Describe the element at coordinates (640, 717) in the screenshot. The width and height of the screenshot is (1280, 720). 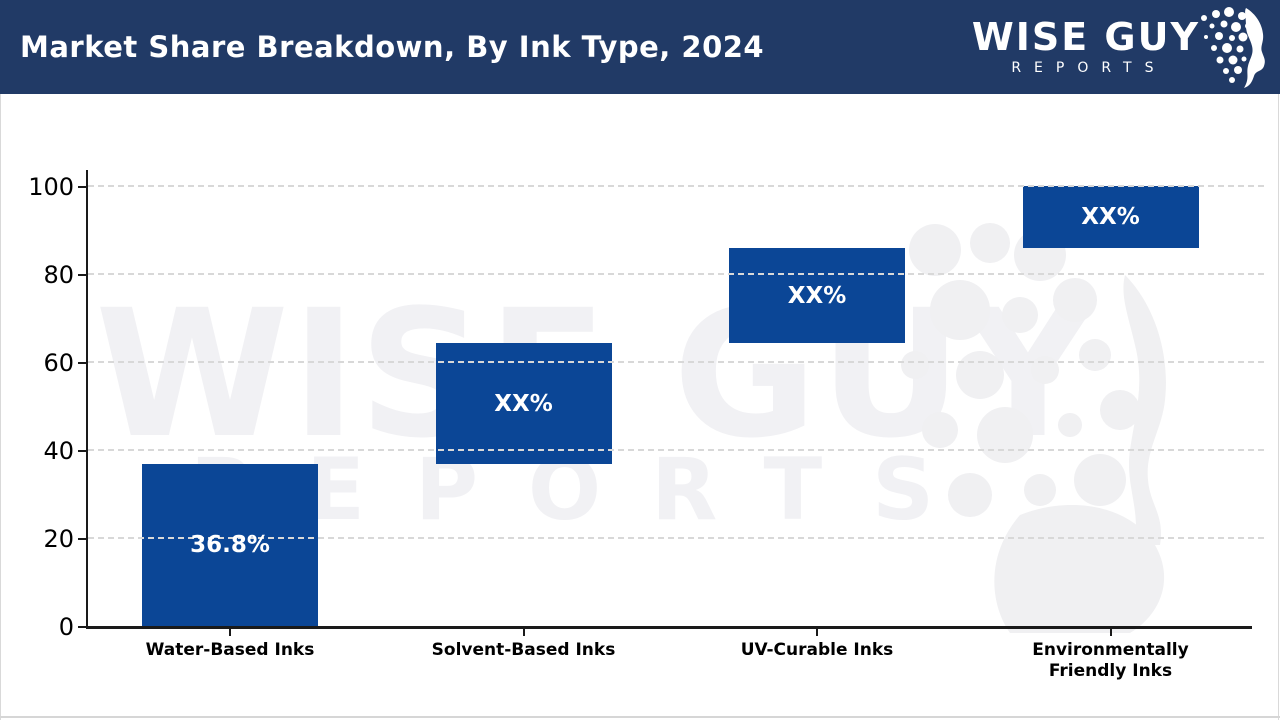
I see `frame-bottom-border` at that location.